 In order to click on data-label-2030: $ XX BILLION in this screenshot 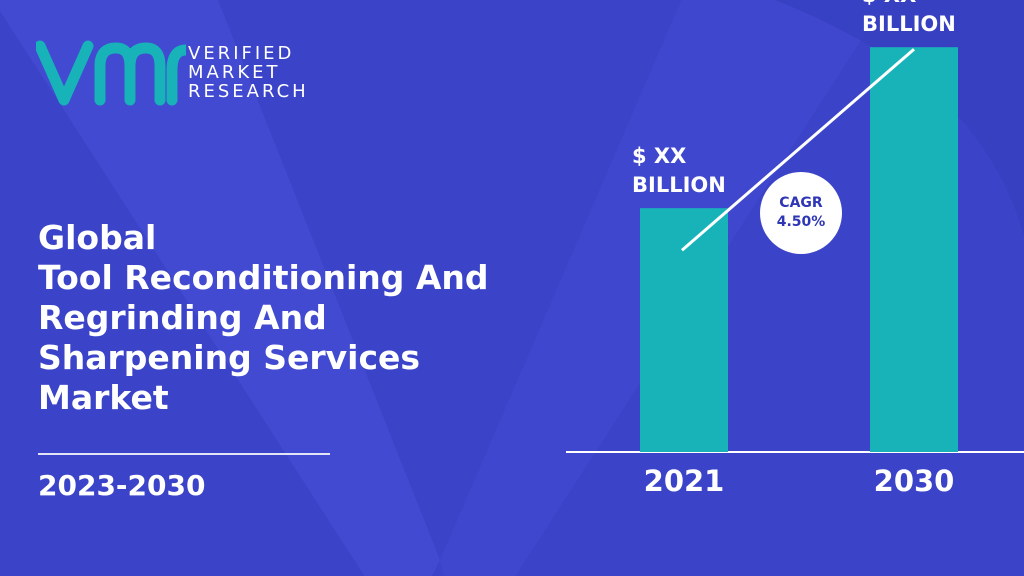, I will do `click(909, 19)`.